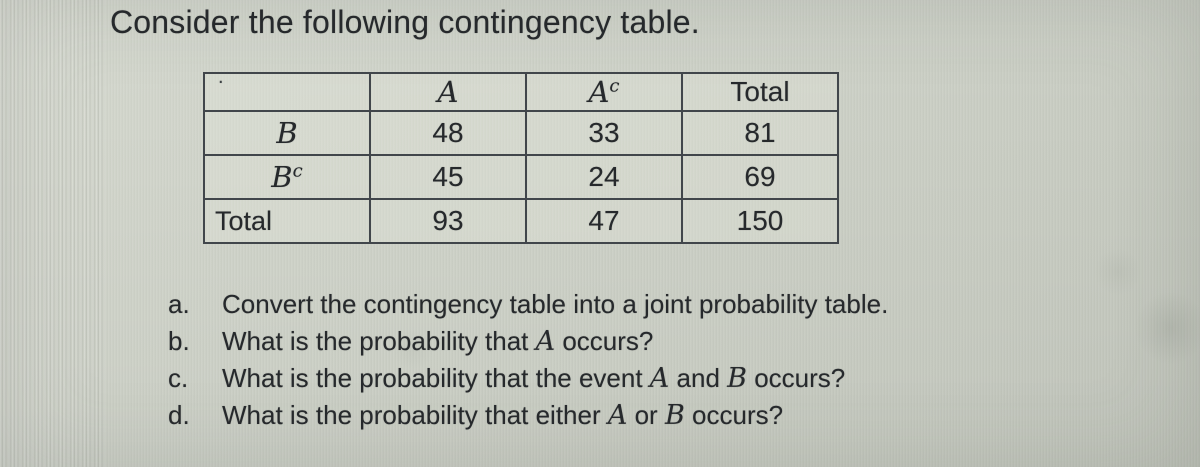  I want to click on question-c-marker: c., so click(178, 378).